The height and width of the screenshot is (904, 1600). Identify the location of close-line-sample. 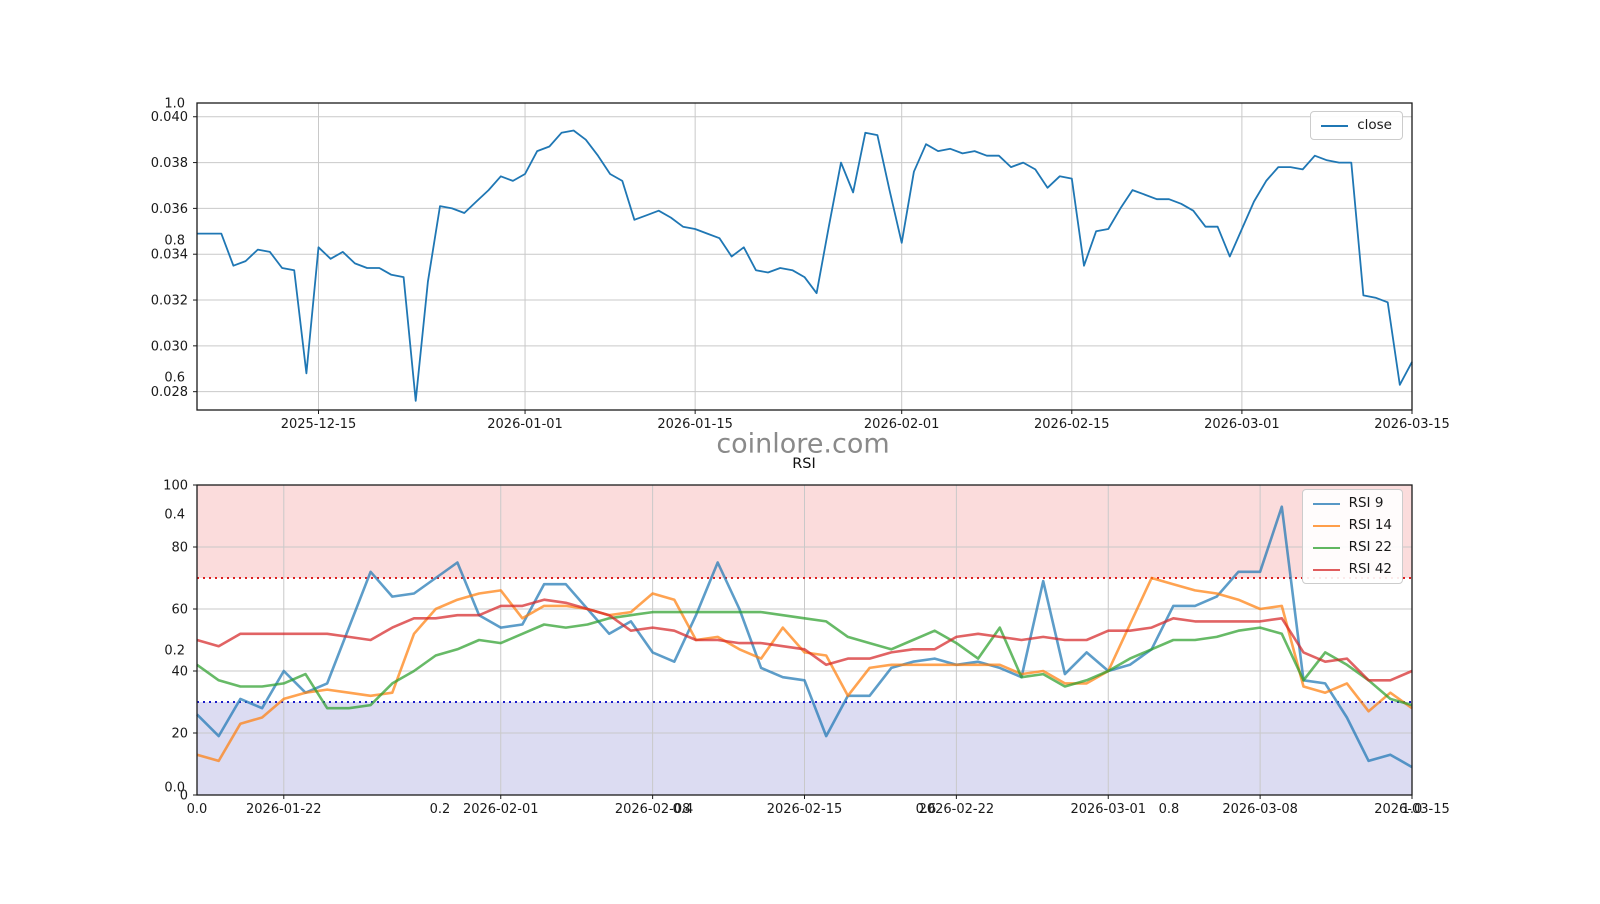
(1335, 125).